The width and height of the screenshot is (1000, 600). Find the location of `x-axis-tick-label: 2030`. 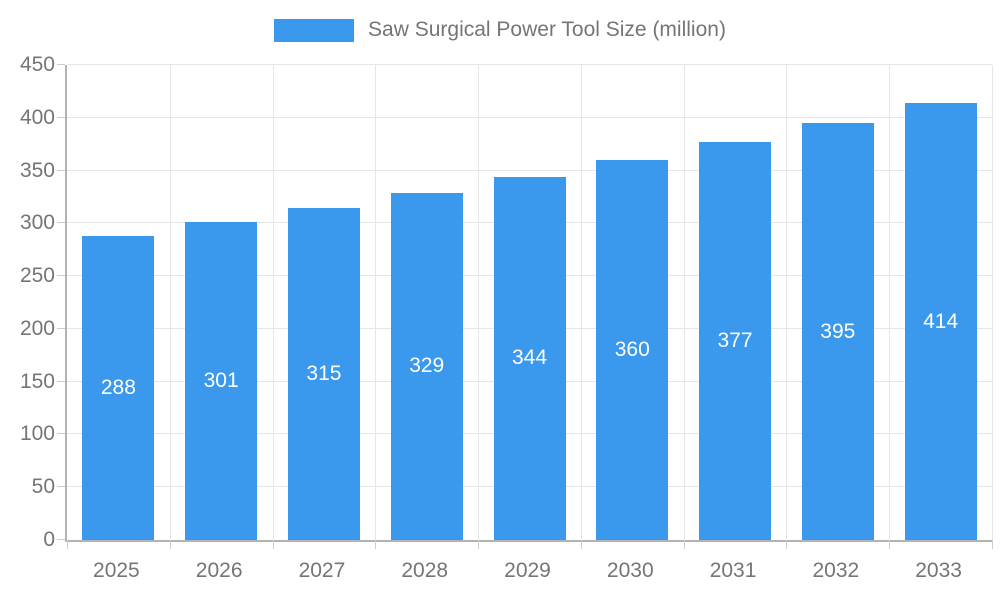

x-axis-tick-label: 2030 is located at coordinates (630, 570).